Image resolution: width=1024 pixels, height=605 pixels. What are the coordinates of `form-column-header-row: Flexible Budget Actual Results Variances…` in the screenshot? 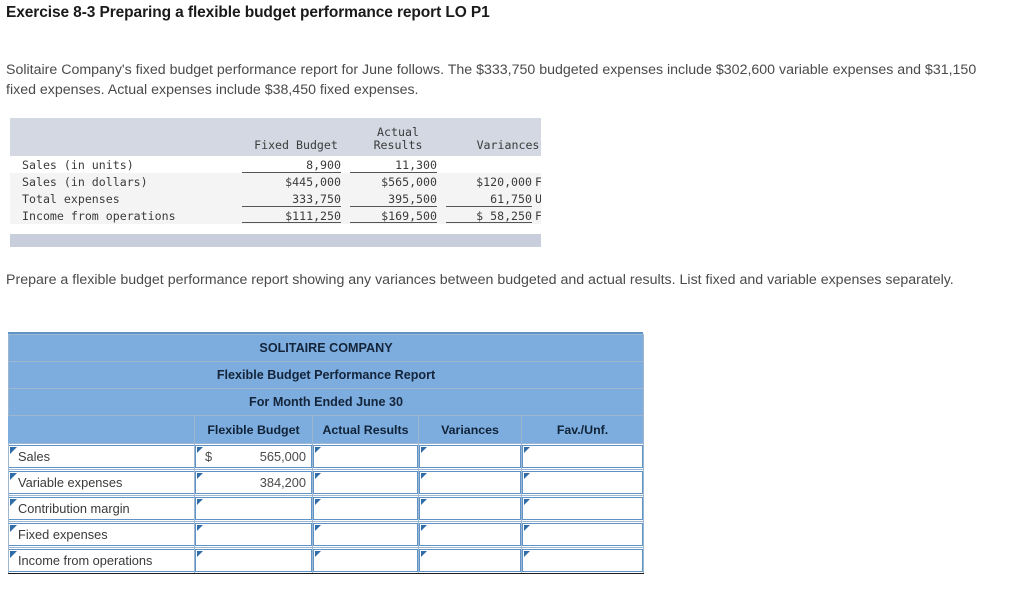 It's located at (326, 429).